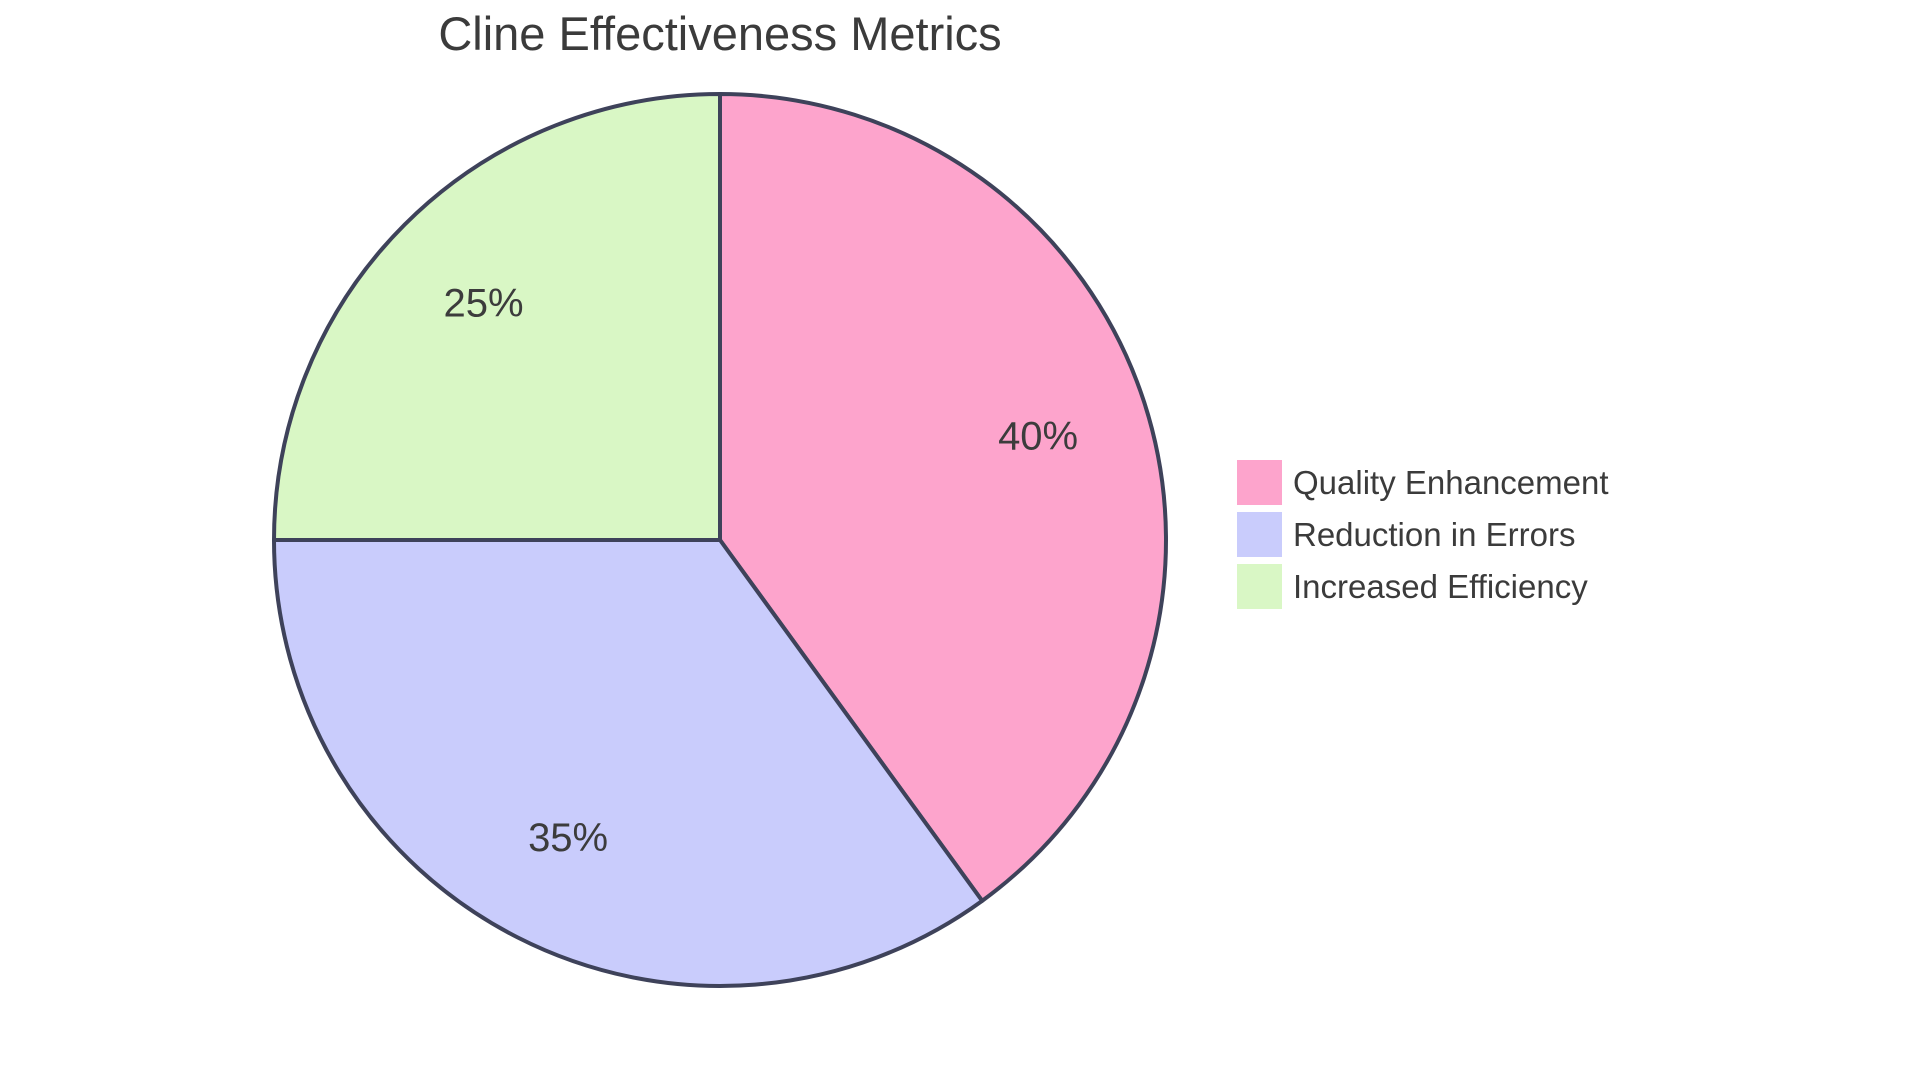 Image resolution: width=1920 pixels, height=1083 pixels. Describe the element at coordinates (483, 304) in the screenshot. I see `pie-slice-percent-label: 25%` at that location.